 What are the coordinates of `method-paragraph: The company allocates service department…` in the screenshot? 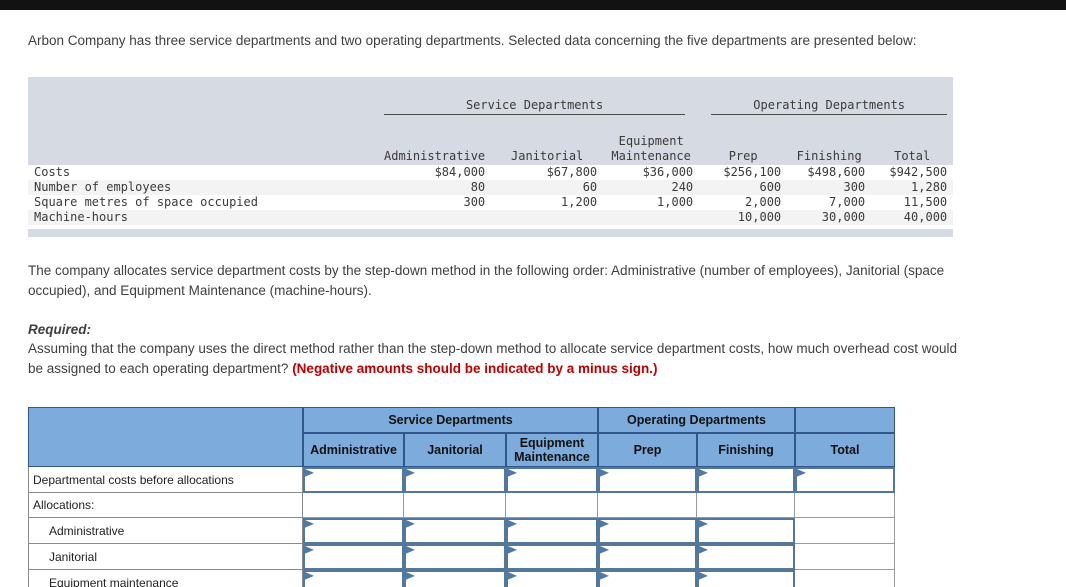 It's located at (486, 280).